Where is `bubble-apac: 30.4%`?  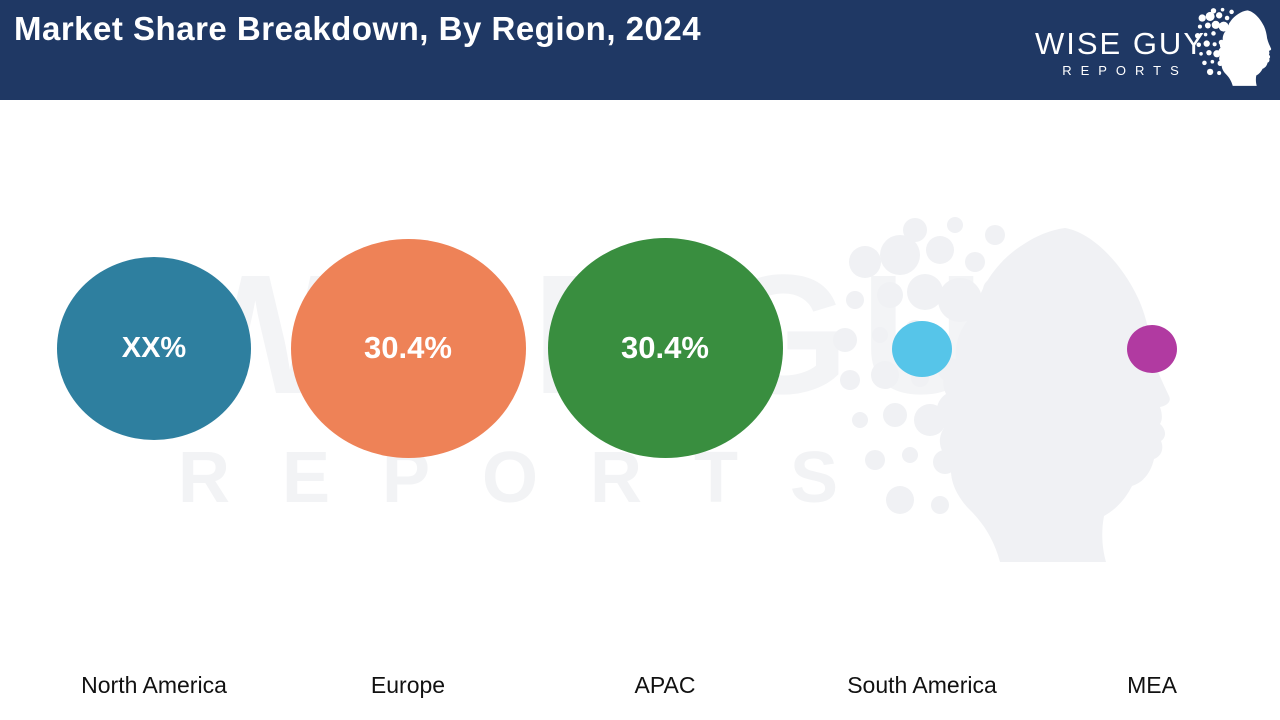 bubble-apac: 30.4% is located at coordinates (665, 348).